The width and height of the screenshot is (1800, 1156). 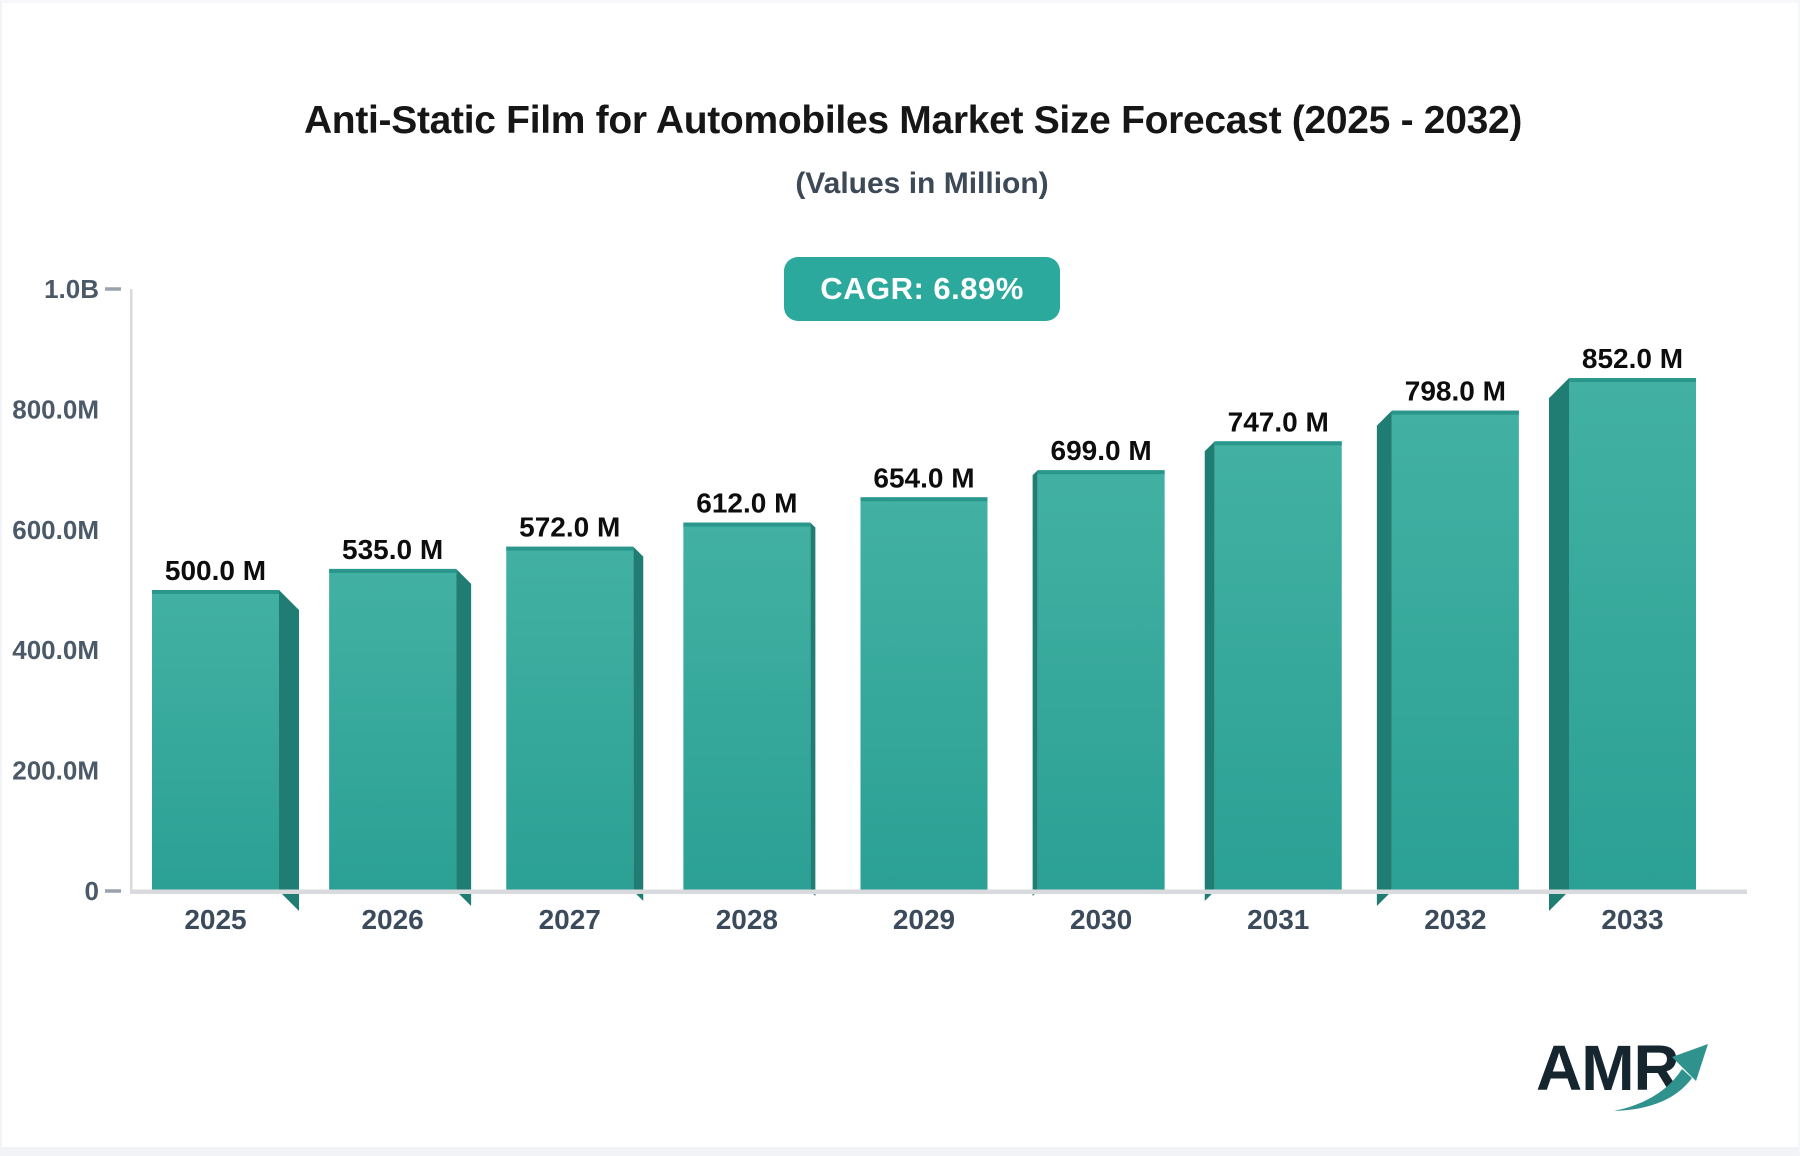 I want to click on y-axis-tick-label: 200.0M, so click(x=55, y=771).